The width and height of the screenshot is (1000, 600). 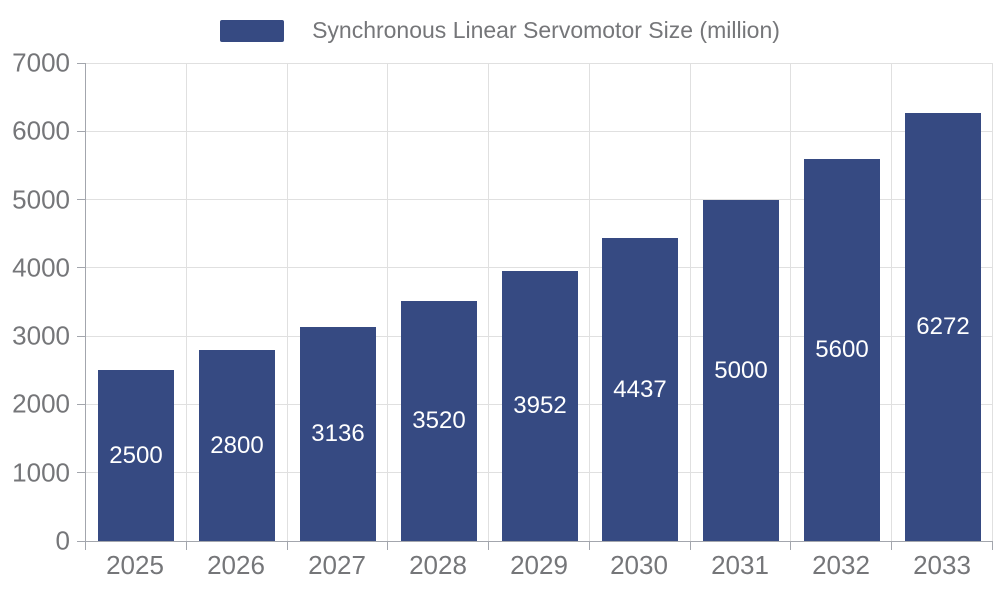 What do you see at coordinates (438, 565) in the screenshot?
I see `x-tick-label: 2028` at bounding box center [438, 565].